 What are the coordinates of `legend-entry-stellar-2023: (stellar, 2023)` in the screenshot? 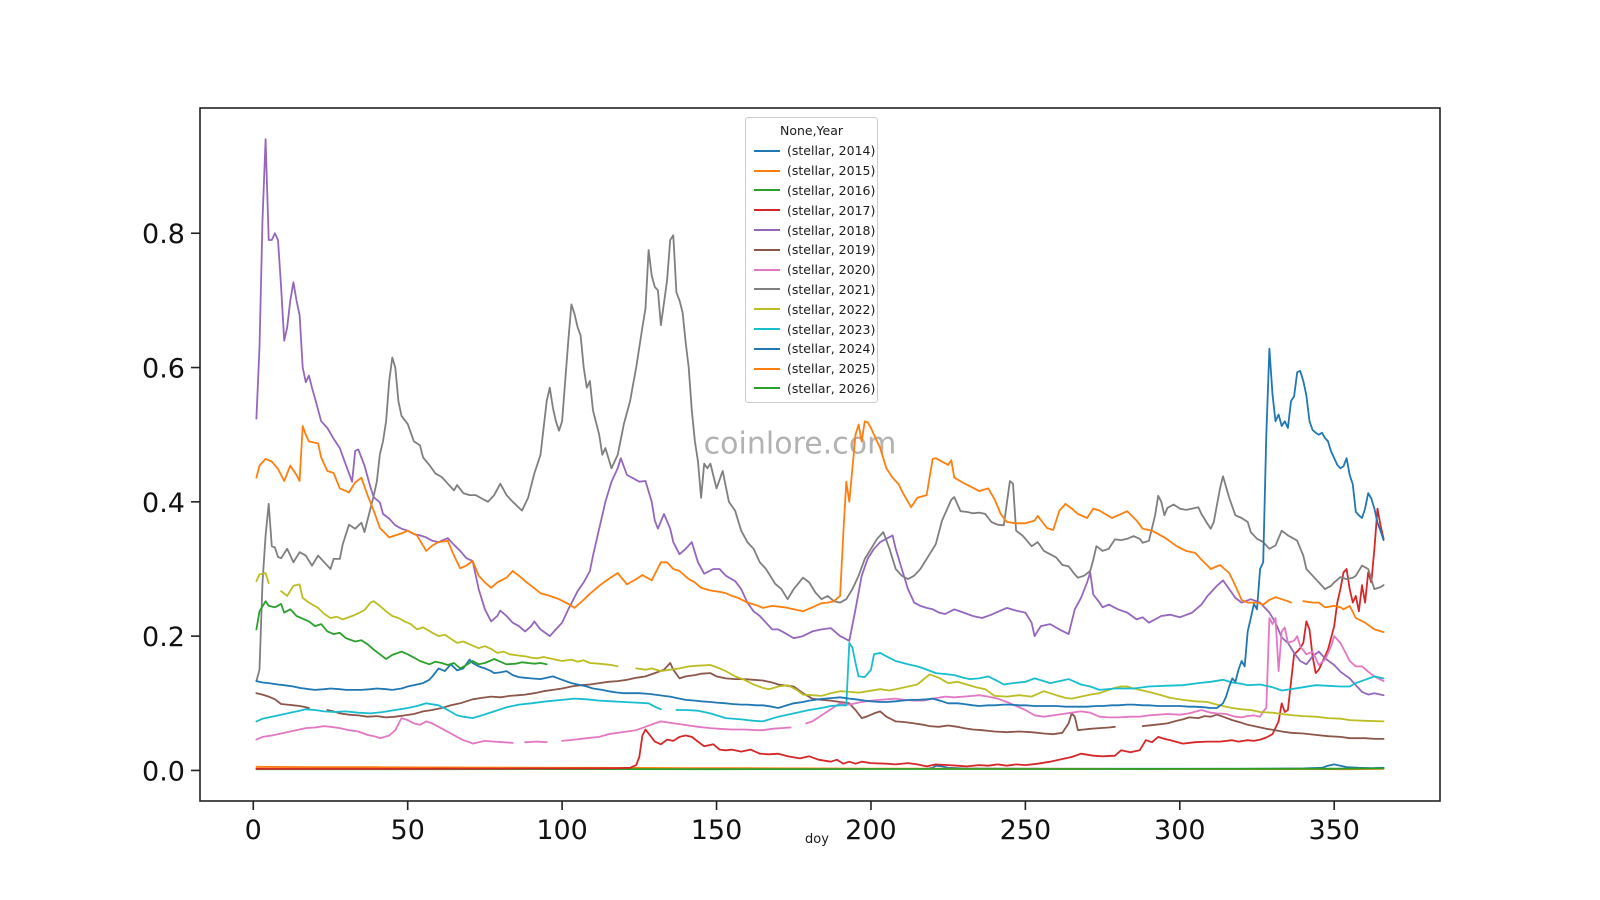 It's located at (814, 329).